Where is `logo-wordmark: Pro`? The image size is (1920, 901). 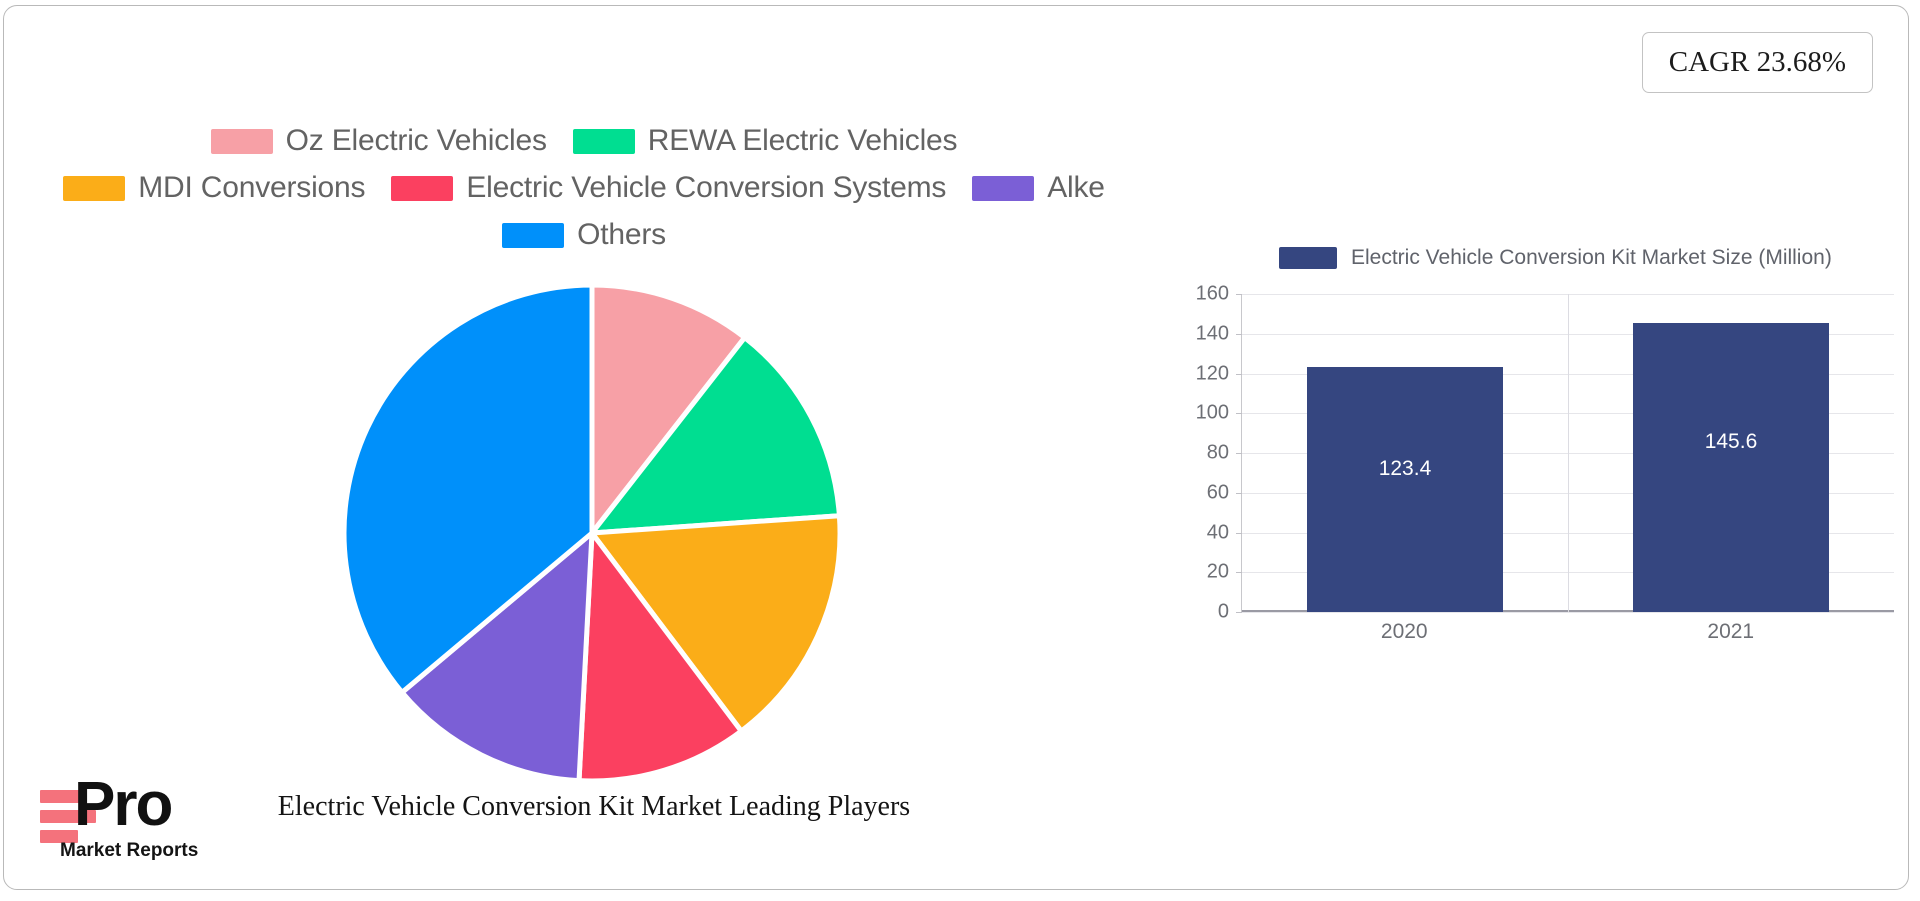
logo-wordmark: Pro is located at coordinates (123, 804).